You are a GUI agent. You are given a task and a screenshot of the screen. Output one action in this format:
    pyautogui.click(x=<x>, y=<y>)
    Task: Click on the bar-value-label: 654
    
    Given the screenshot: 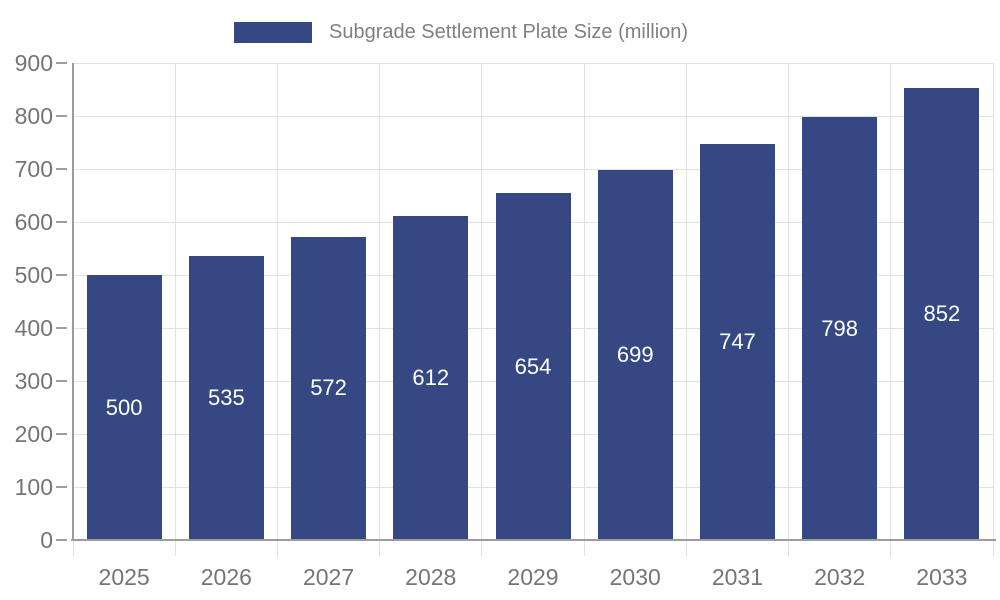 What is the action you would take?
    pyautogui.click(x=533, y=366)
    